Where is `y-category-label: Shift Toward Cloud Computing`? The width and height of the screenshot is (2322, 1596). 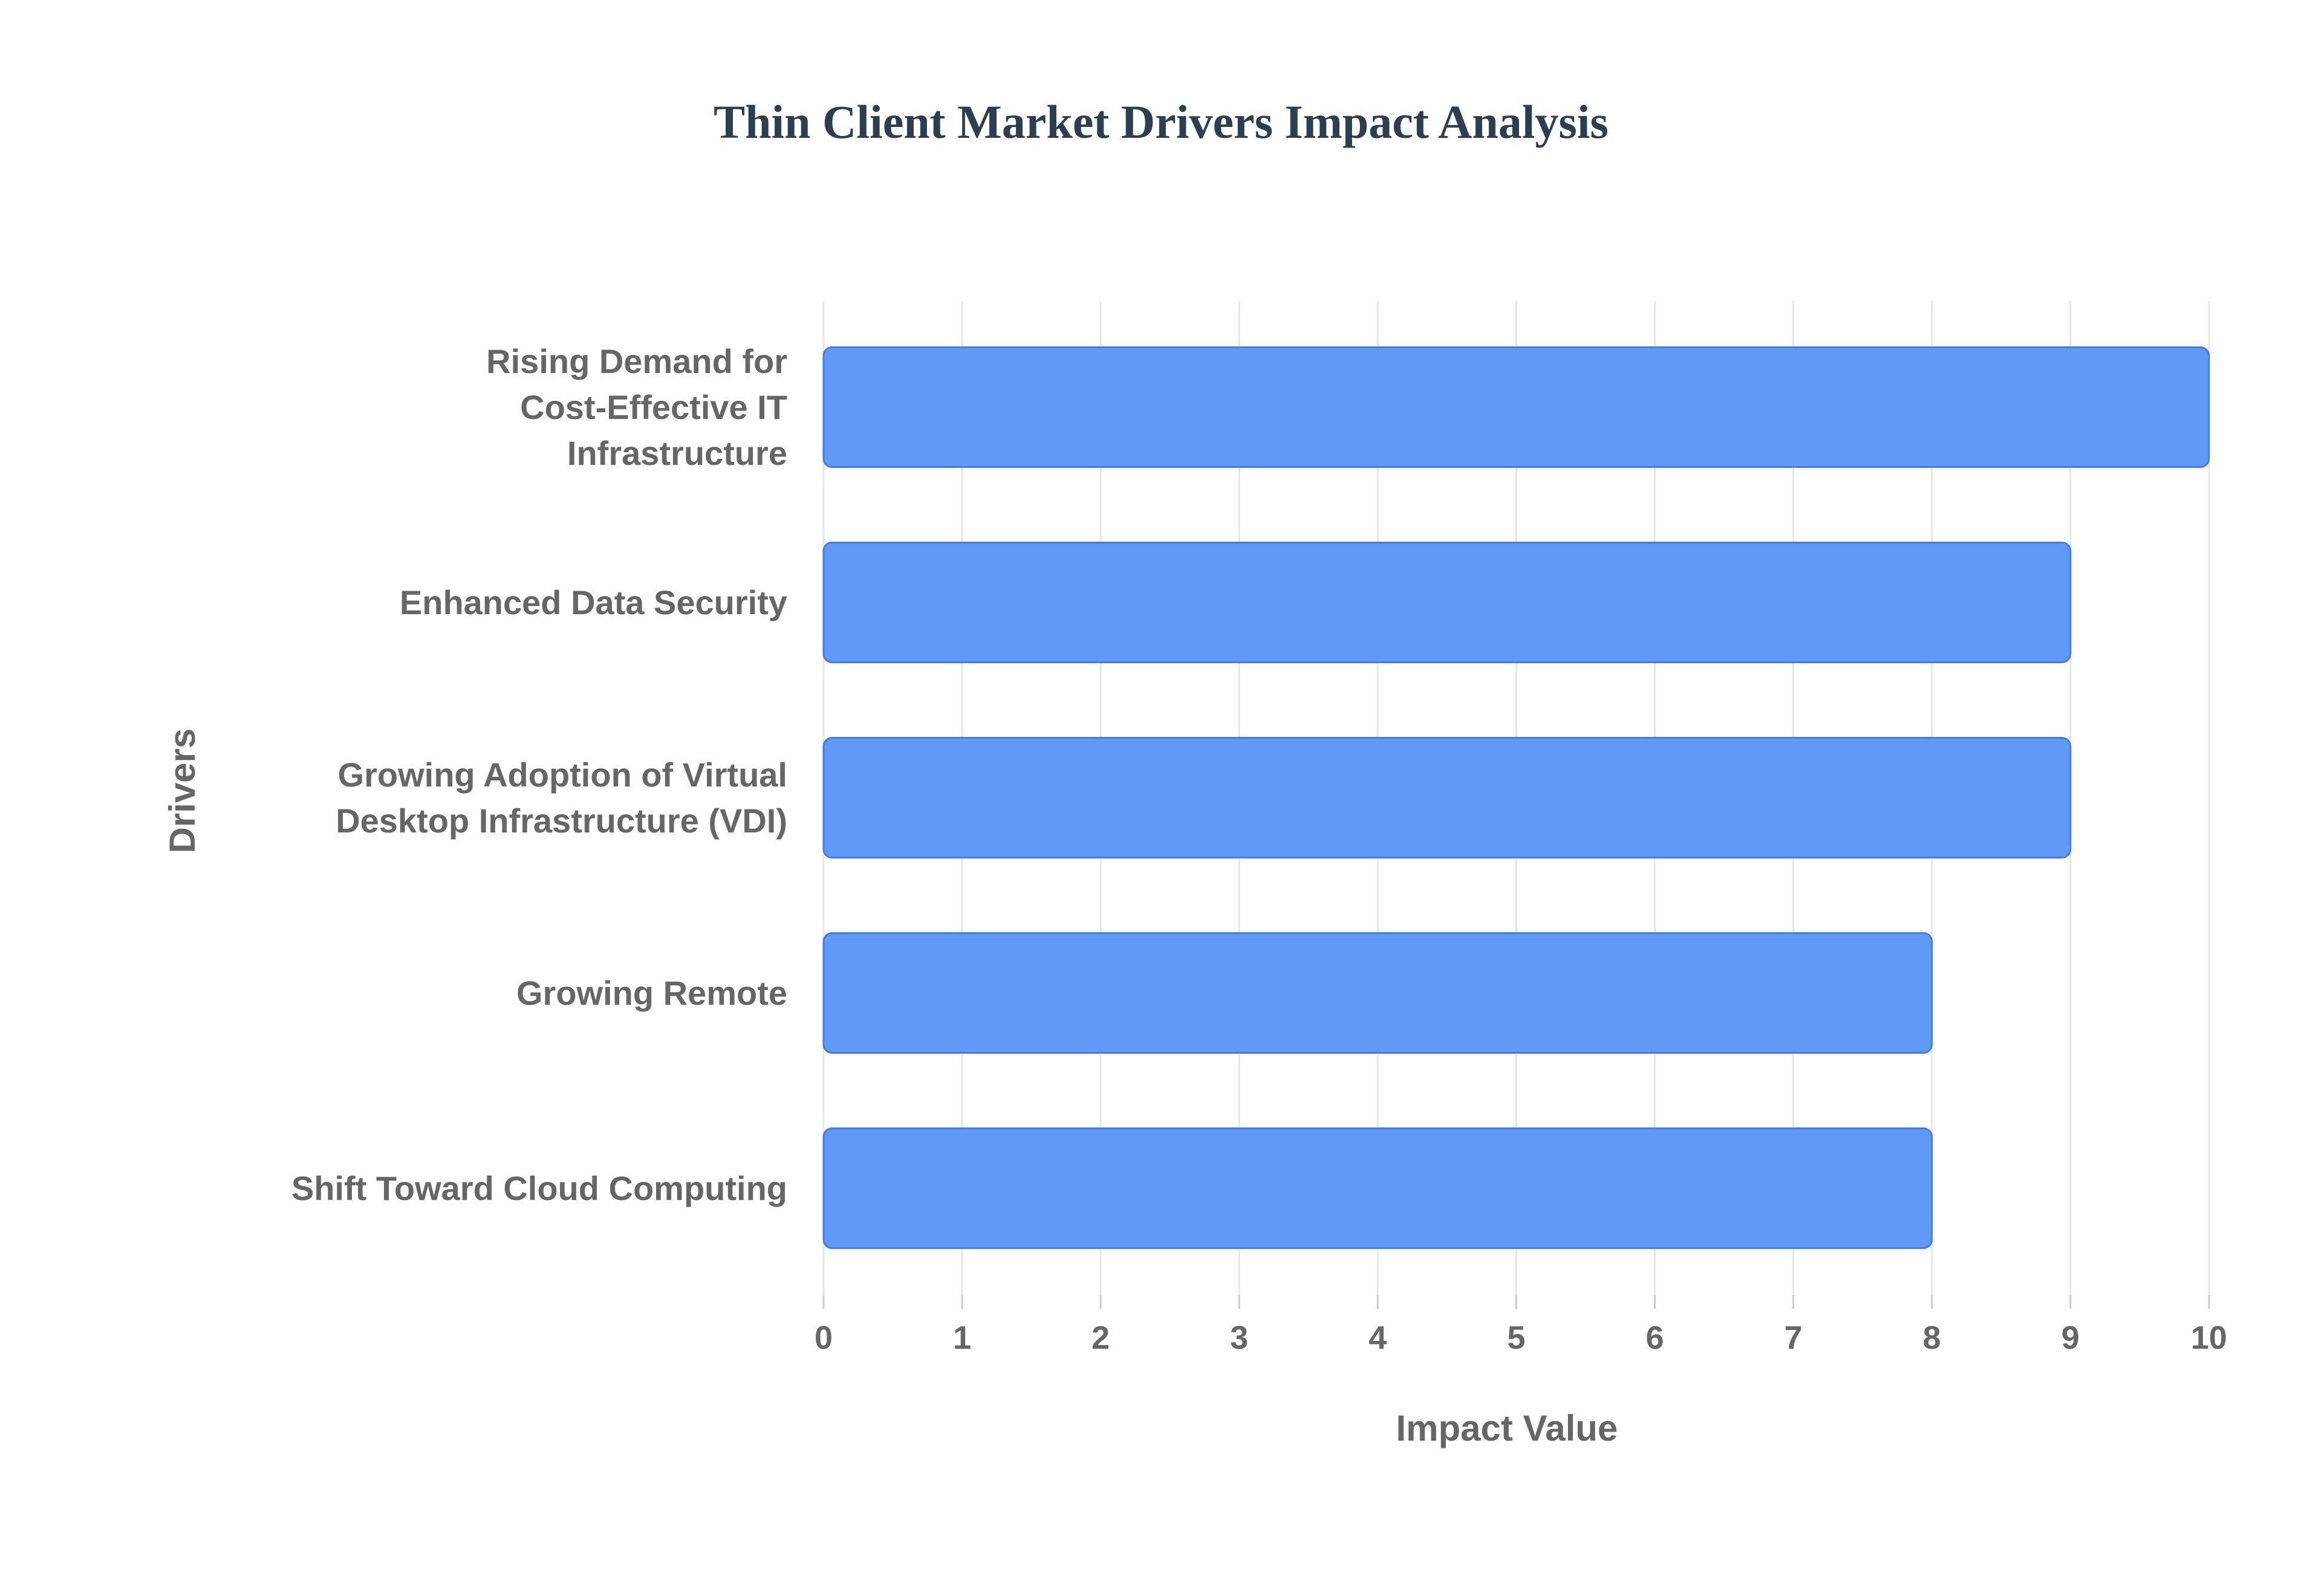 y-category-label: Shift Toward Cloud Computing is located at coordinates (539, 1188).